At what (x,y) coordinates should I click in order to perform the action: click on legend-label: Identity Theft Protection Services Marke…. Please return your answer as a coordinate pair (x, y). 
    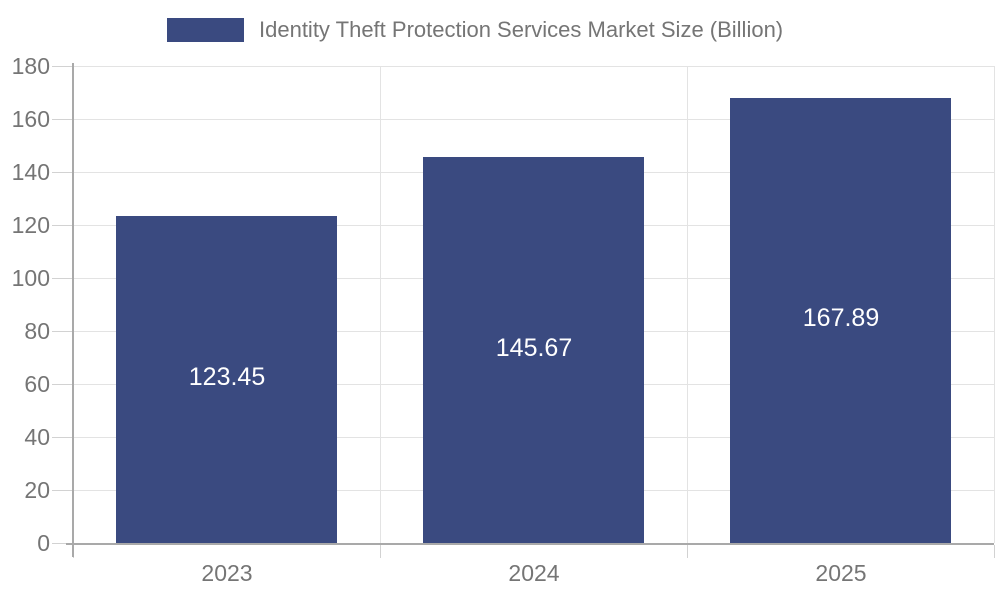
    Looking at the image, I should click on (521, 29).